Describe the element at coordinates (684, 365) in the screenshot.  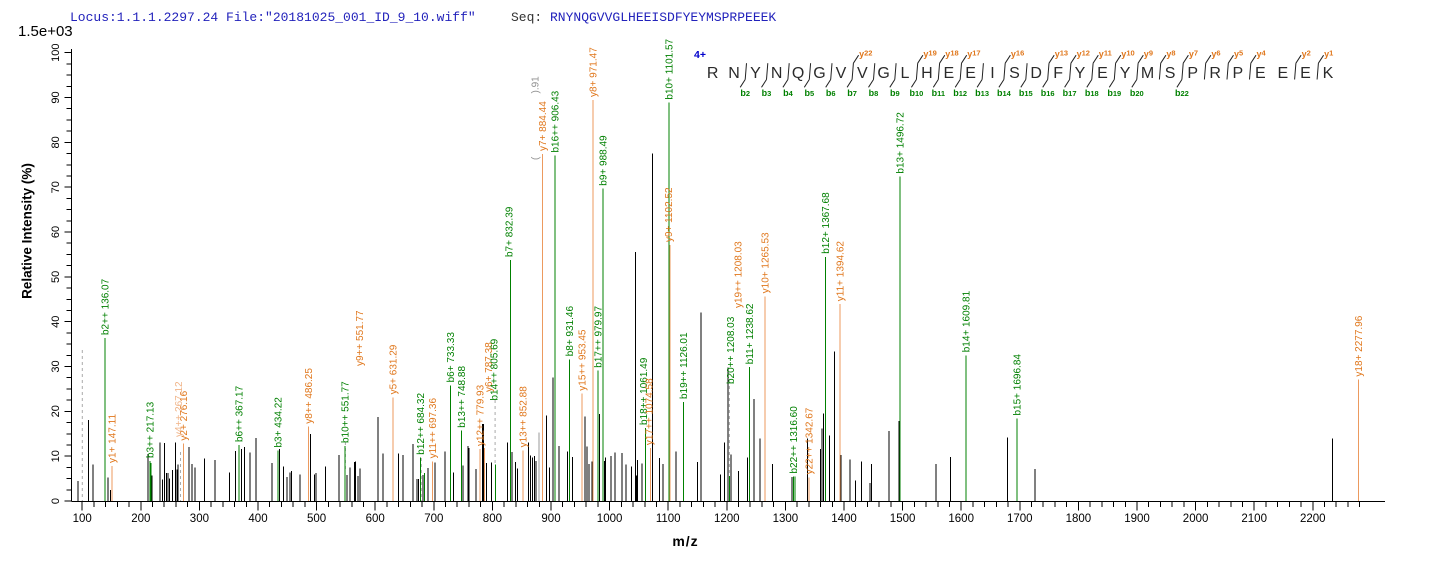
I see `svg-text: b19++ 1126.01` at that location.